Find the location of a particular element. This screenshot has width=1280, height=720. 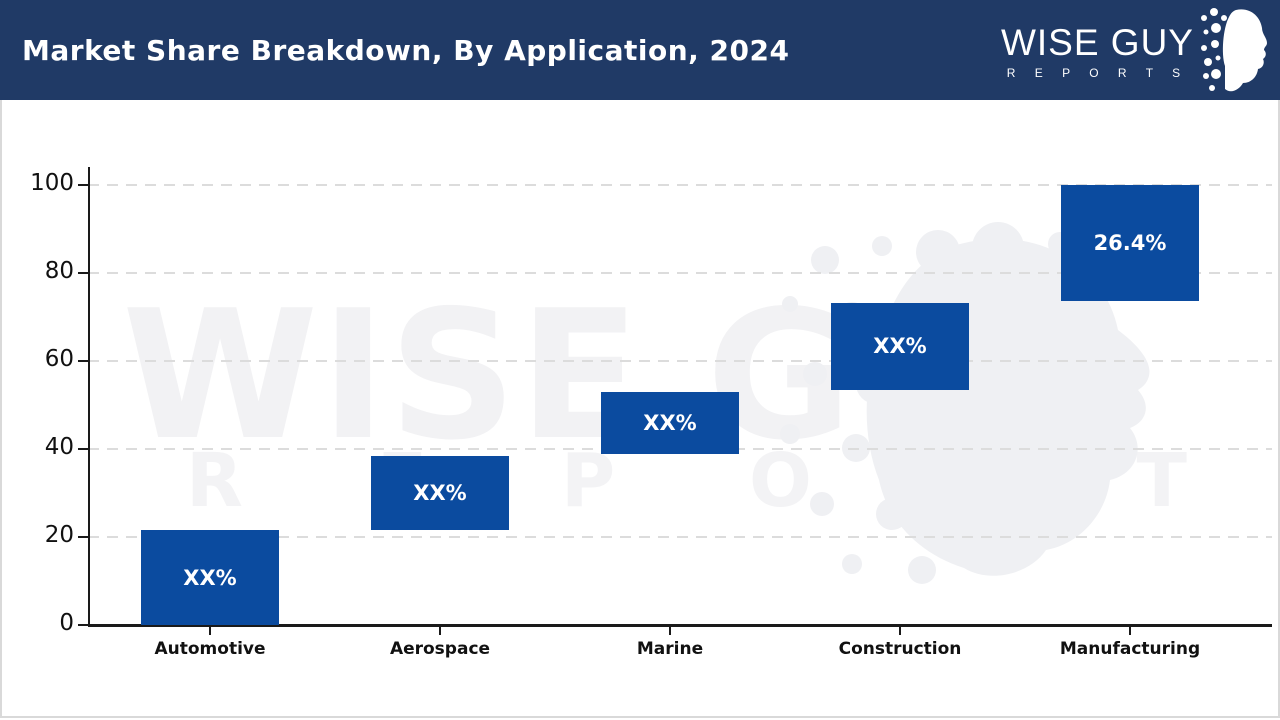

wise-guy-logo: WISE GUY R E P O R T S is located at coordinates (1134, 50).